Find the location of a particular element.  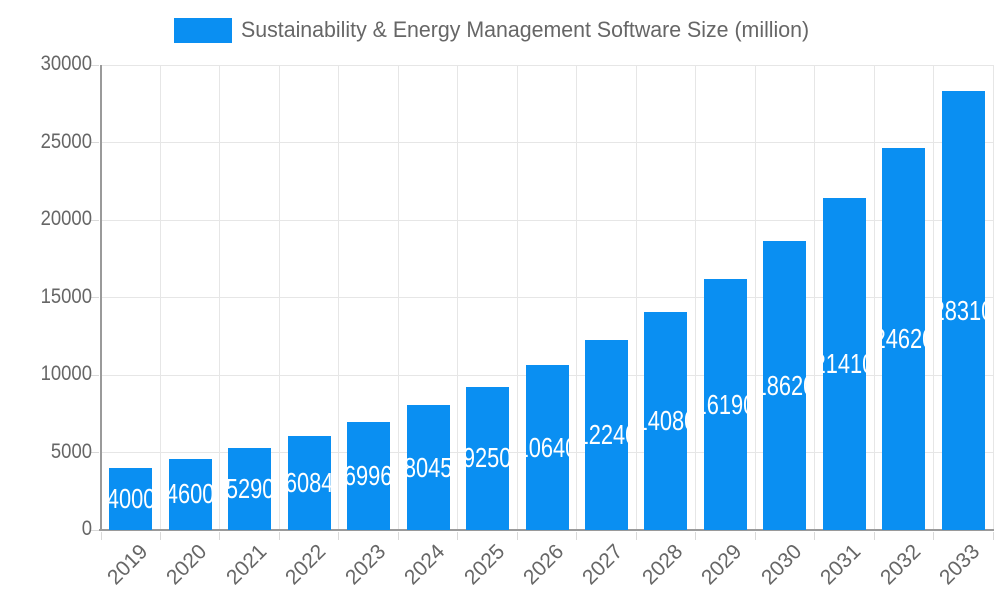

y-axis-line is located at coordinates (101, 298).